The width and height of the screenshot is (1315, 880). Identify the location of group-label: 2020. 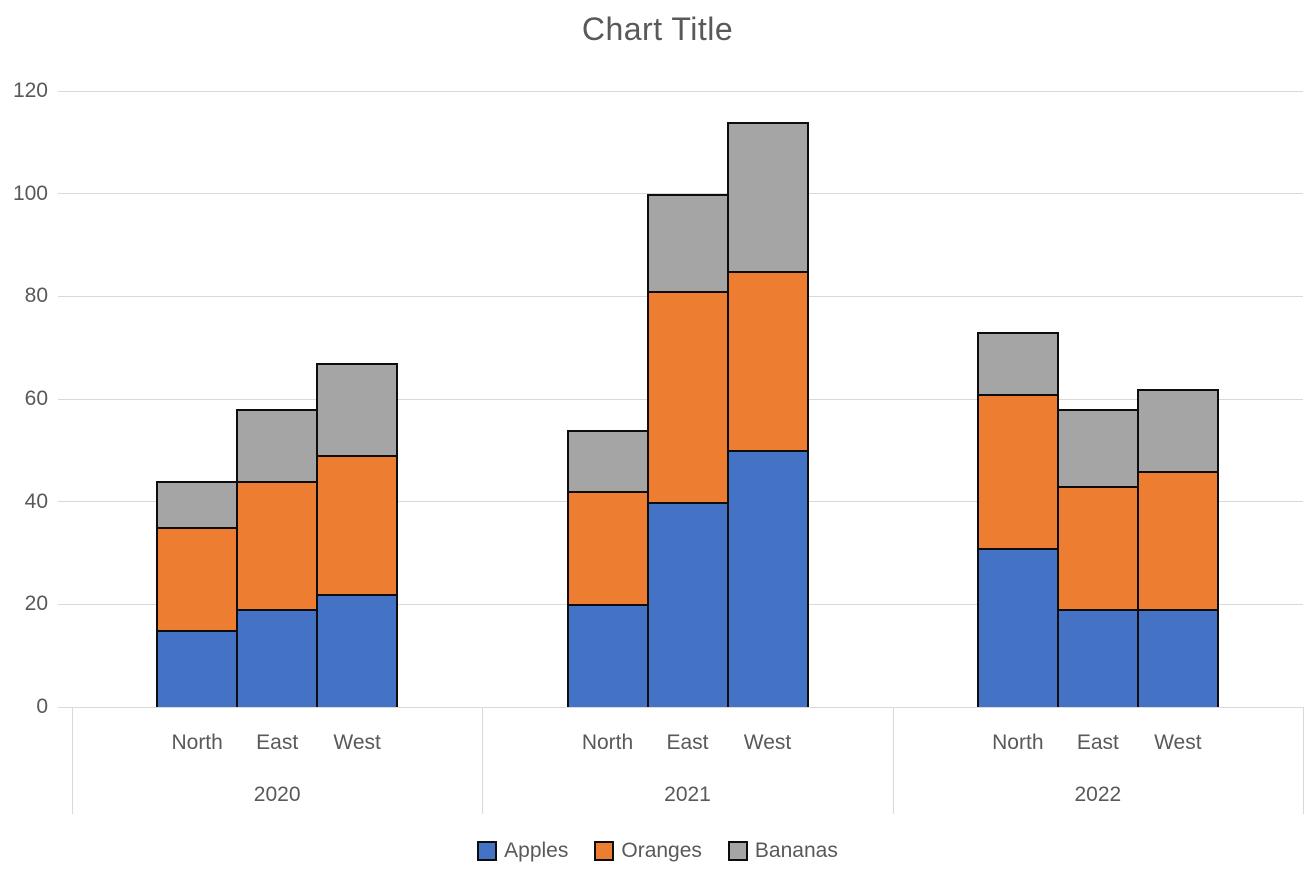
(277, 794).